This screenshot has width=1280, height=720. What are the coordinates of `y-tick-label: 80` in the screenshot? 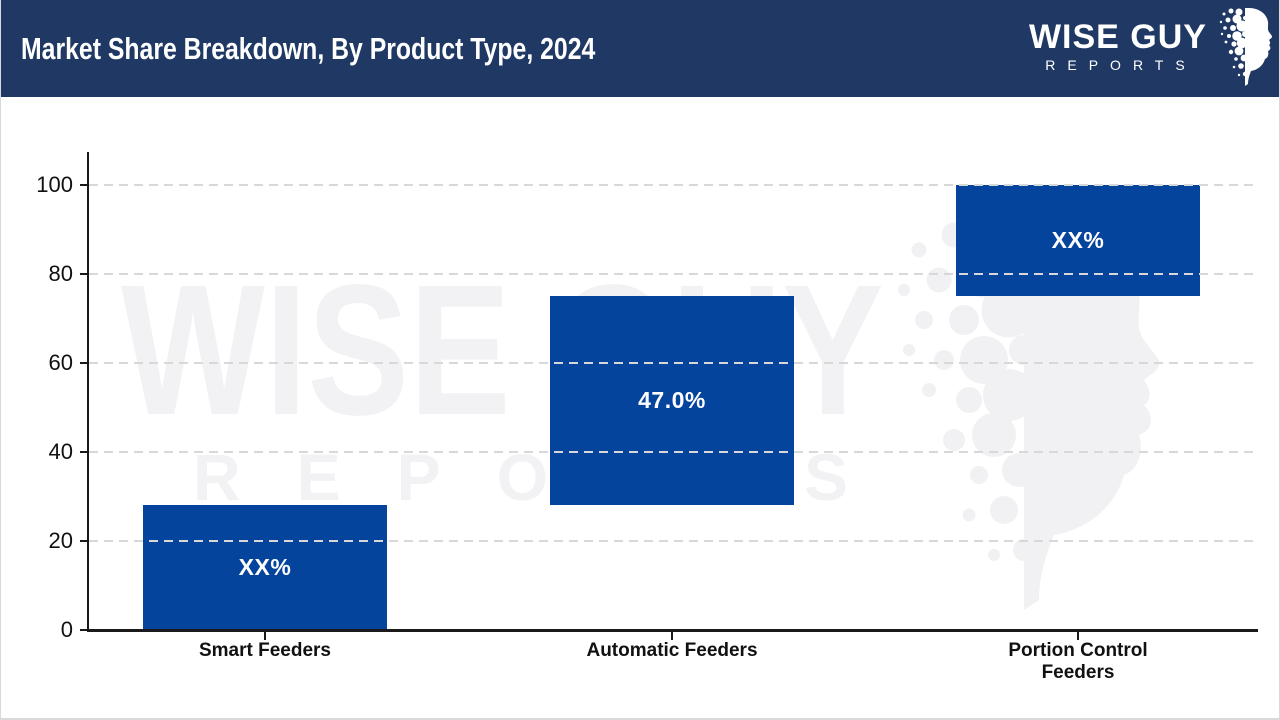 It's located at (60, 273).